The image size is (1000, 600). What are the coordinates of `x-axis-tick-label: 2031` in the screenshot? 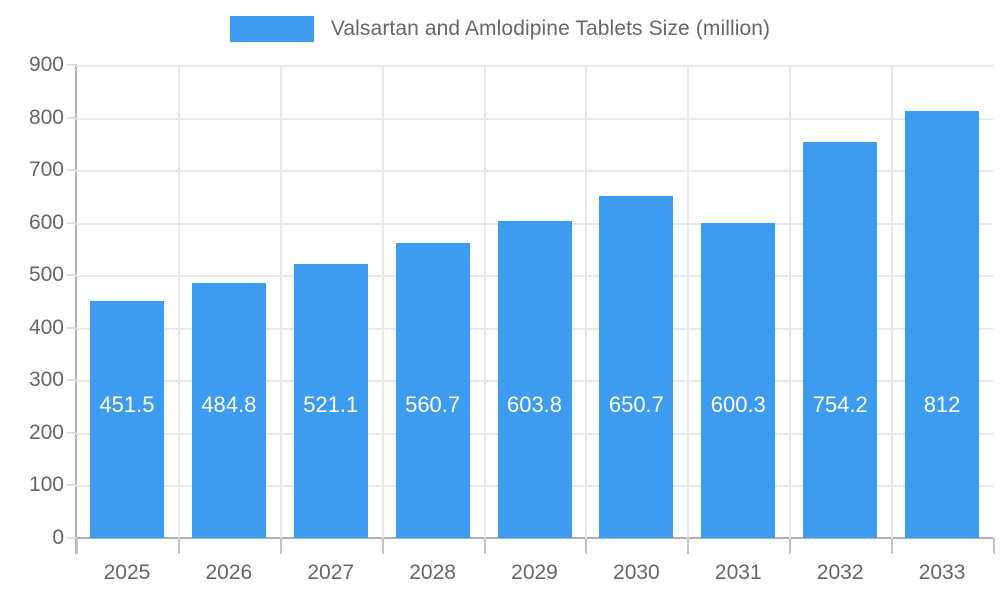 It's located at (738, 572).